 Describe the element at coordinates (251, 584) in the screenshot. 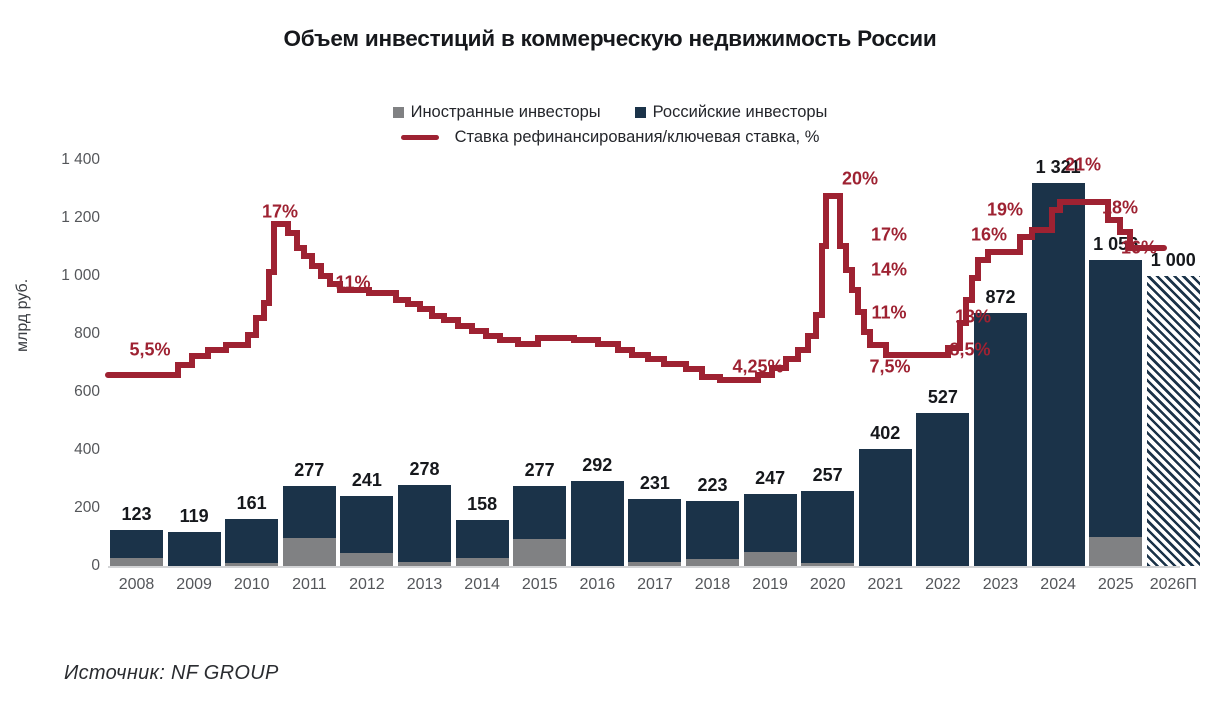

I see `x-axis-label: 2010` at that location.